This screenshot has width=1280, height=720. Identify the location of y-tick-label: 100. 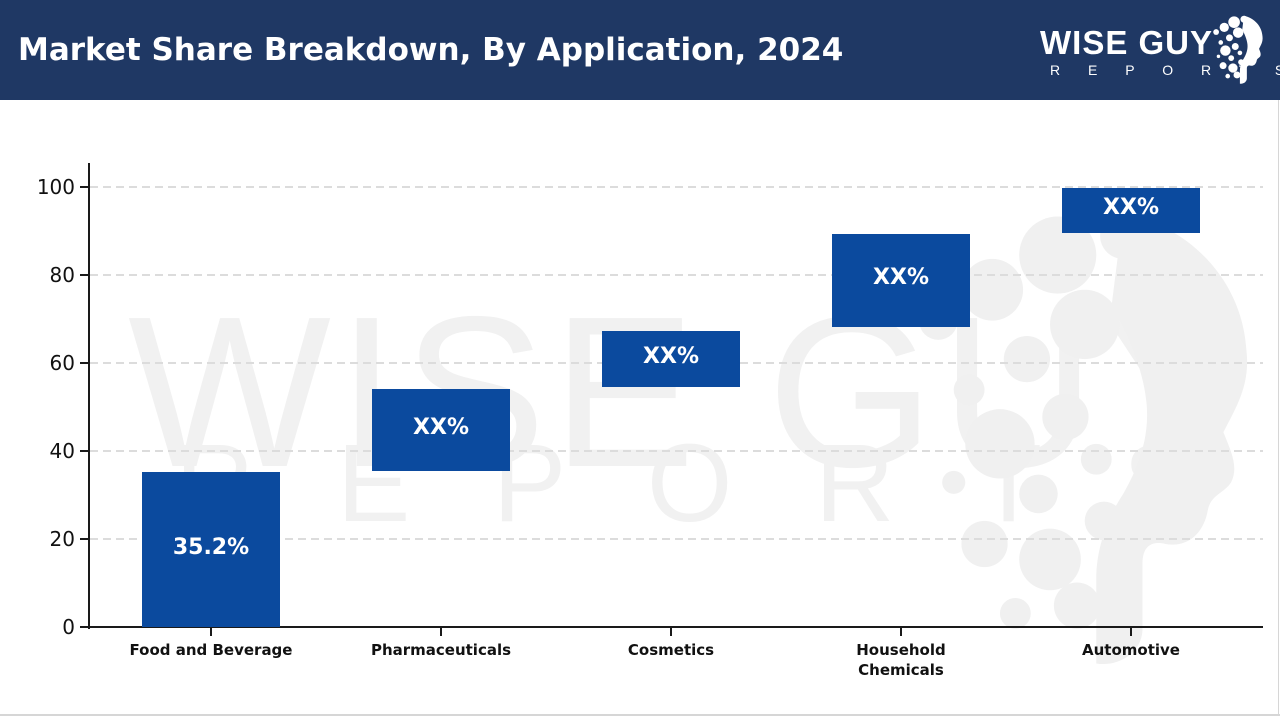
(55, 187).